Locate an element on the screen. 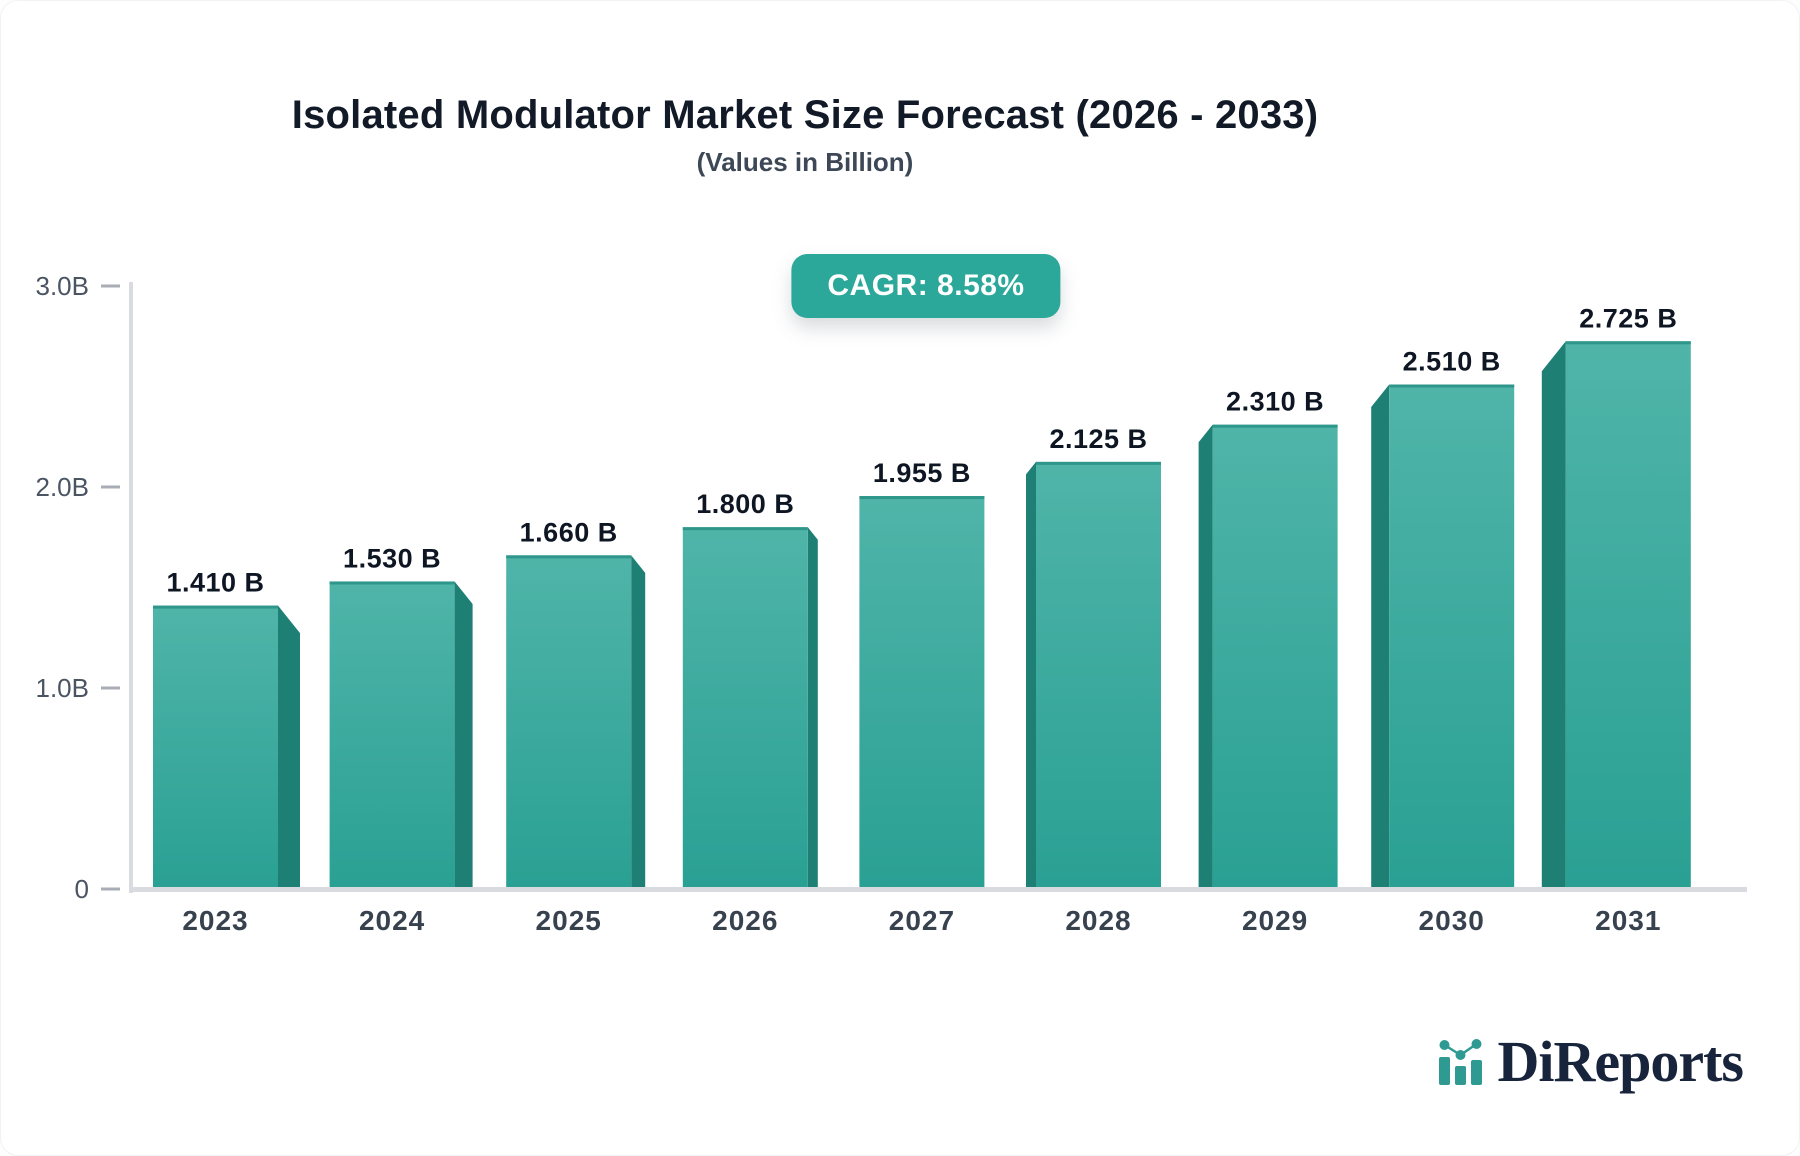 The width and height of the screenshot is (1800, 1156). bar-2031: 2.725 B 2031 is located at coordinates (1616, 619).